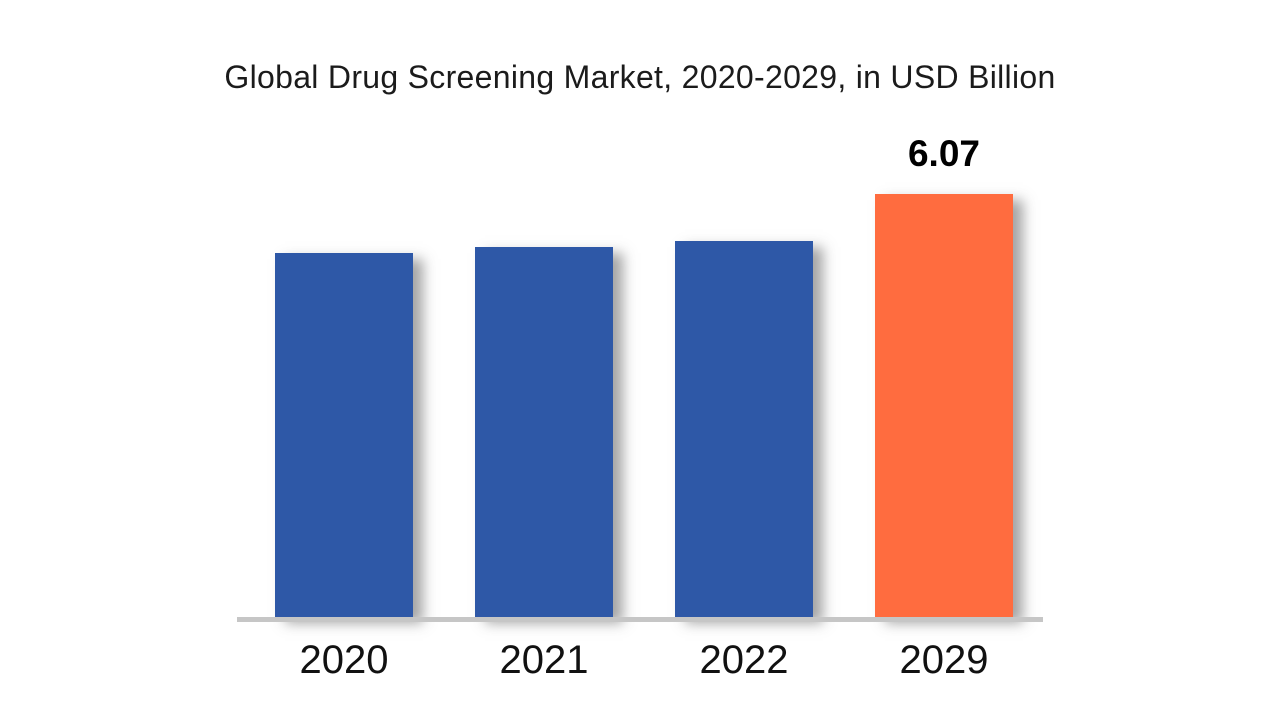  Describe the element at coordinates (344, 660) in the screenshot. I see `x-tick-label-2020: 2020` at that location.